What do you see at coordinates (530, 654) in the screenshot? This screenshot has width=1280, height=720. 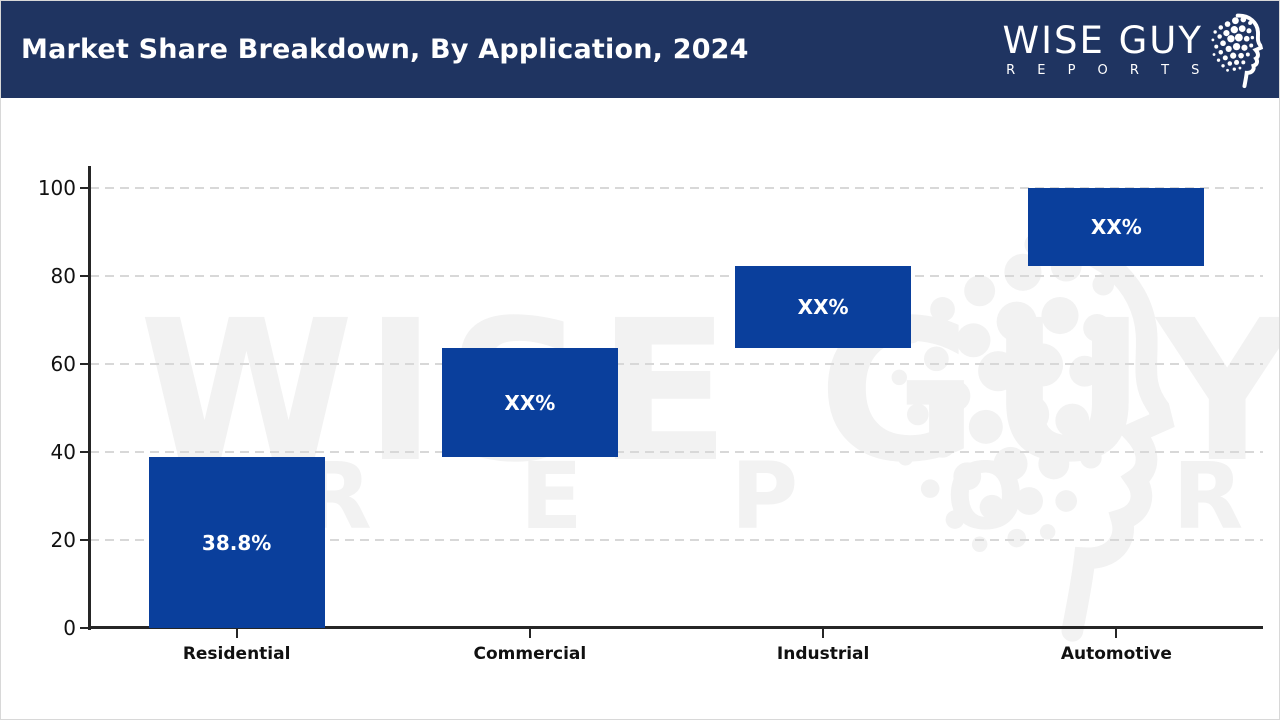 I see `category-label-commercial: Commercial` at bounding box center [530, 654].